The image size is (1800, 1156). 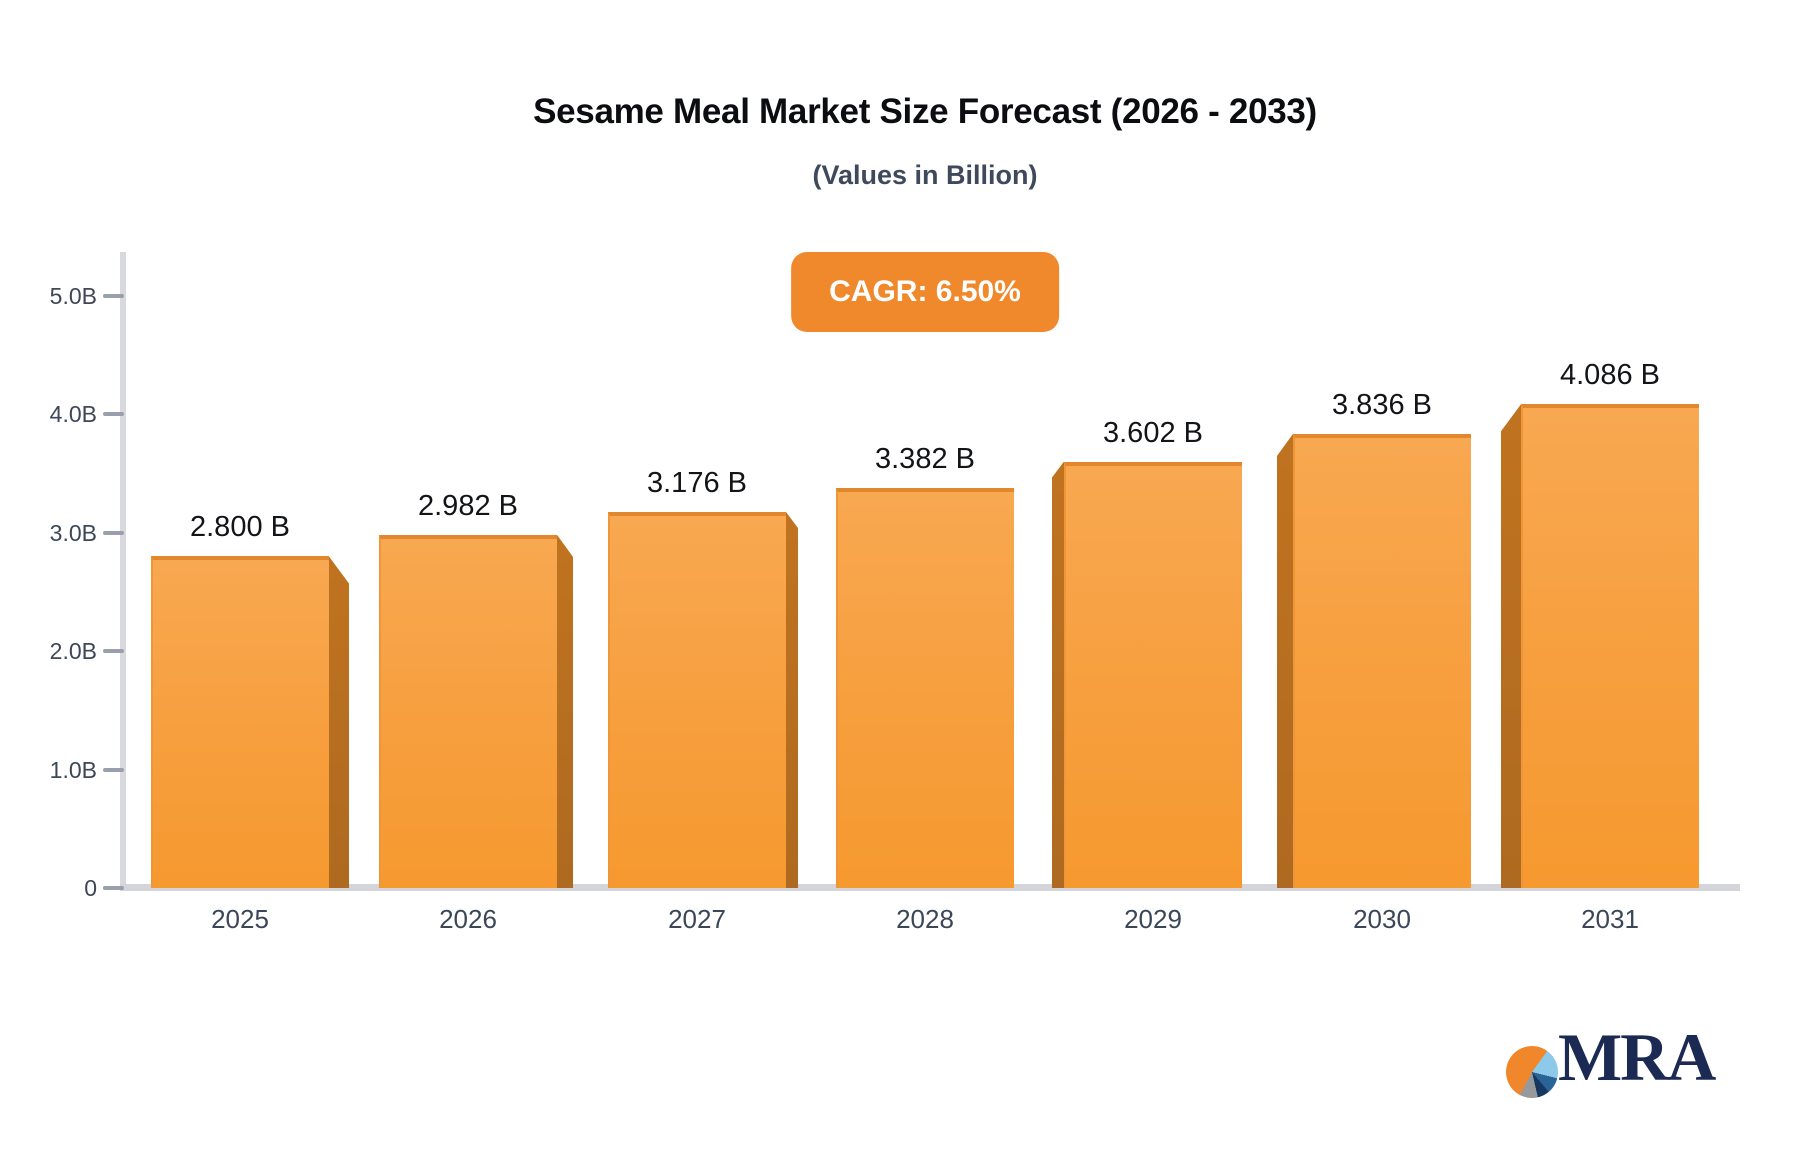 What do you see at coordinates (925, 292) in the screenshot?
I see `cagr-badge: CAGR: 6.50%` at bounding box center [925, 292].